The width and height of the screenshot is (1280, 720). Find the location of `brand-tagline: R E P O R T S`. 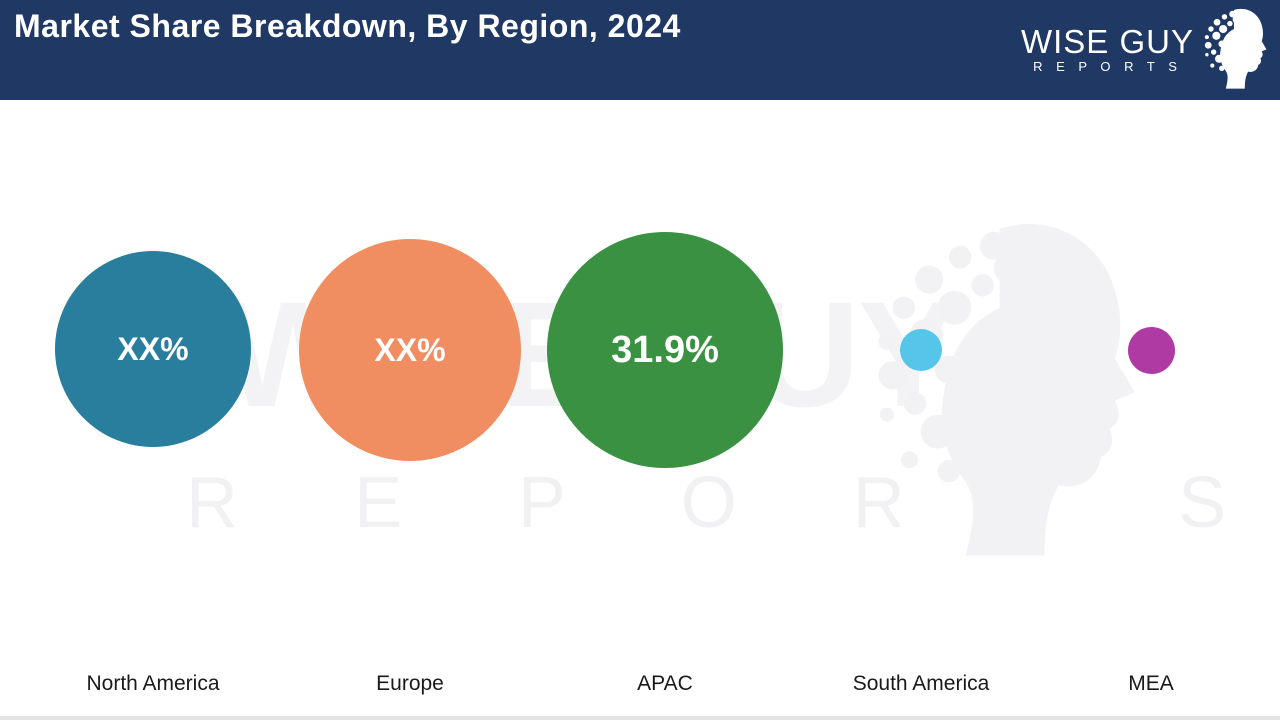

brand-tagline: R E P O R T S is located at coordinates (1107, 66).